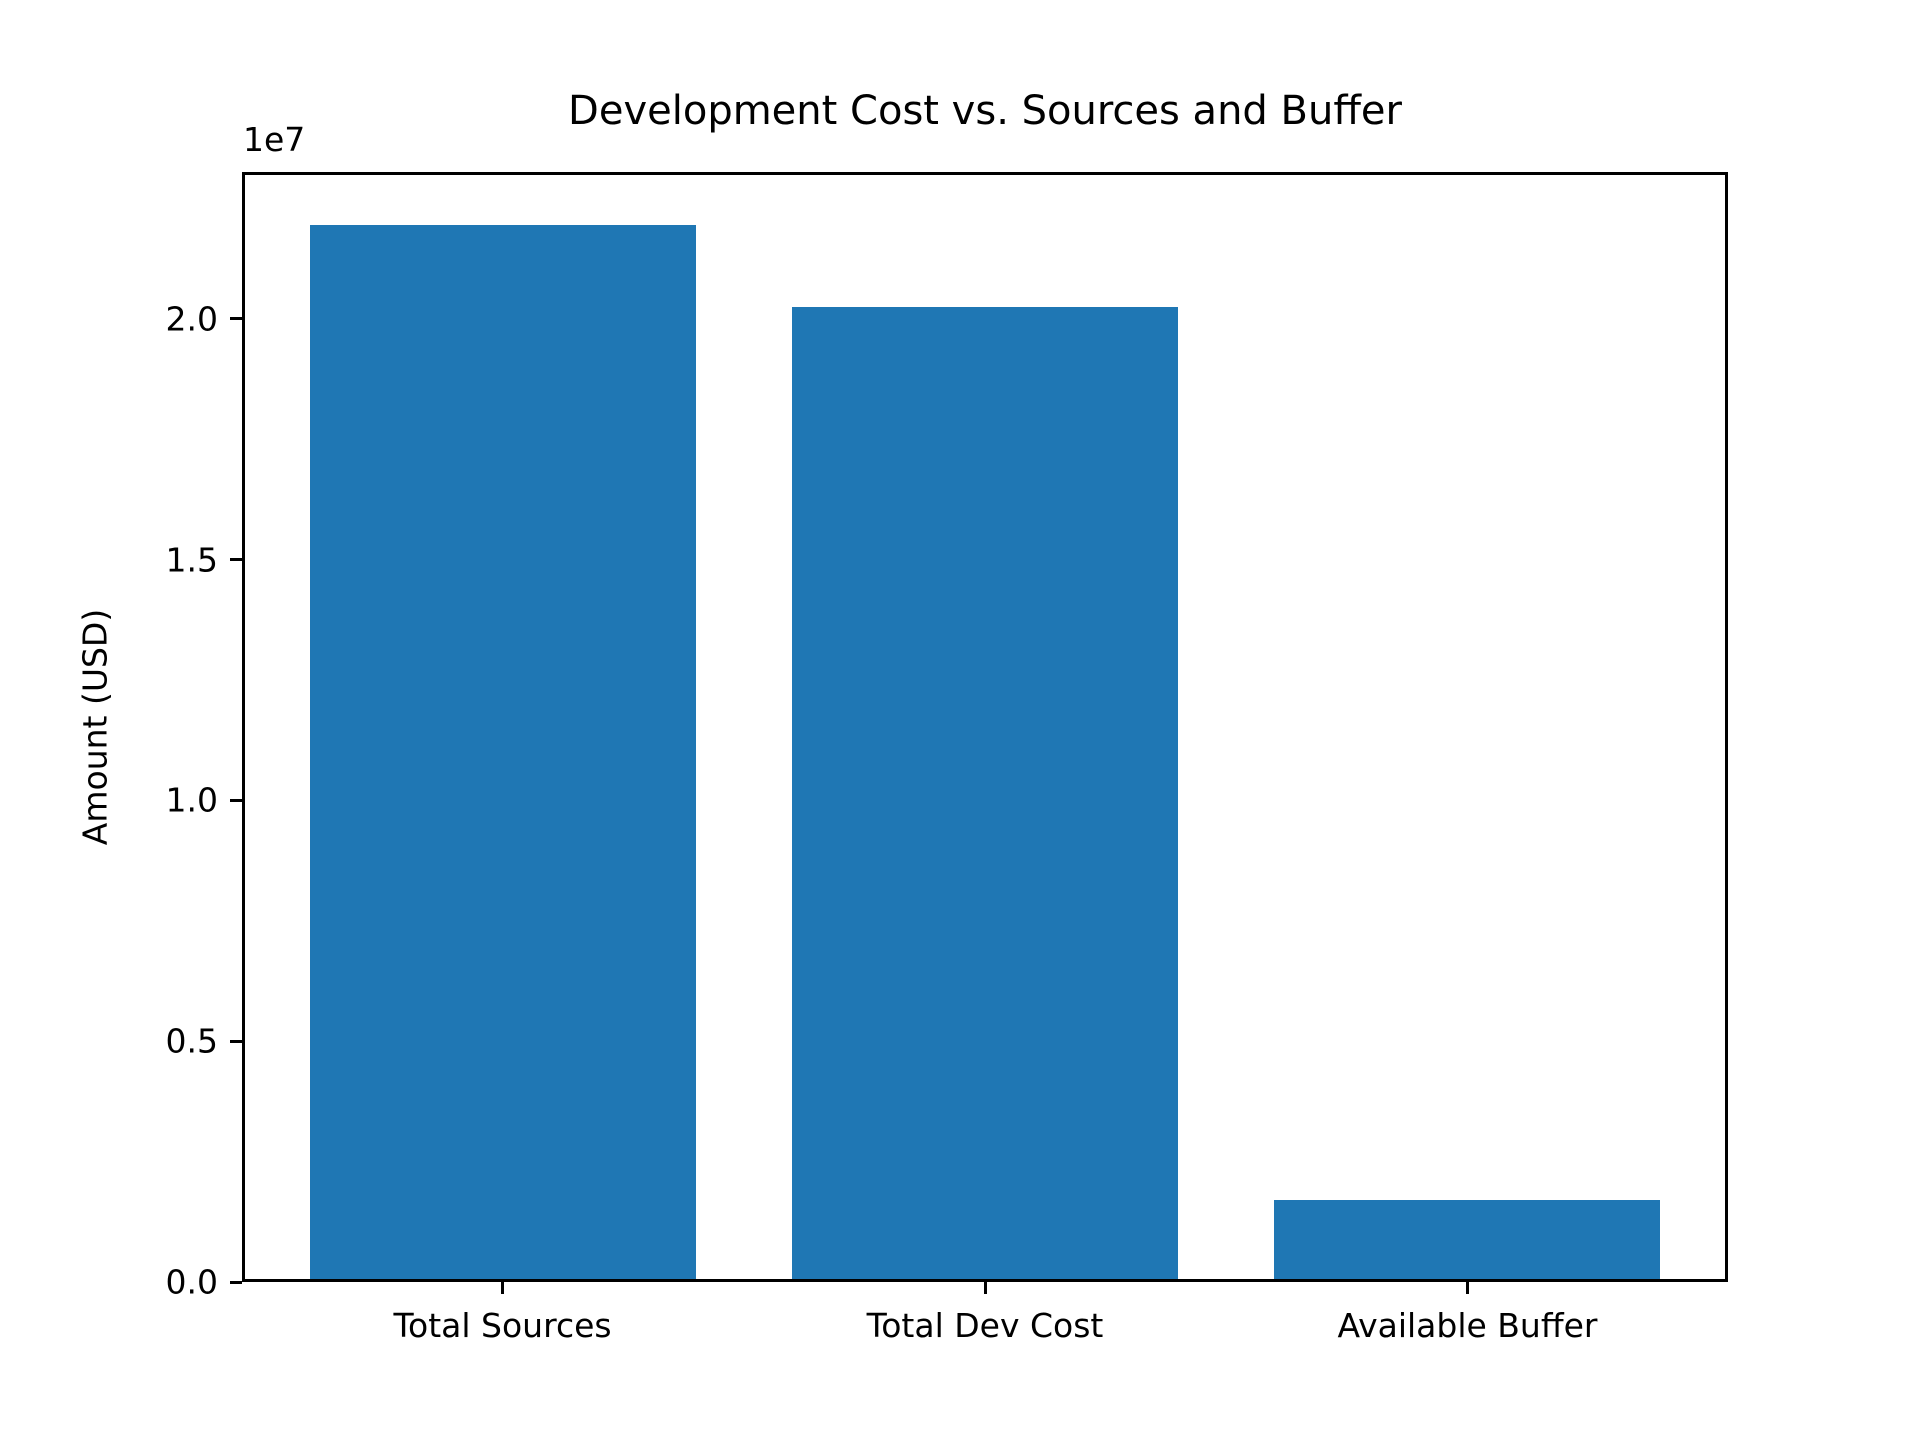  What do you see at coordinates (1467, 1325) in the screenshot?
I see `x-tick-label-2: Available Buffer` at bounding box center [1467, 1325].